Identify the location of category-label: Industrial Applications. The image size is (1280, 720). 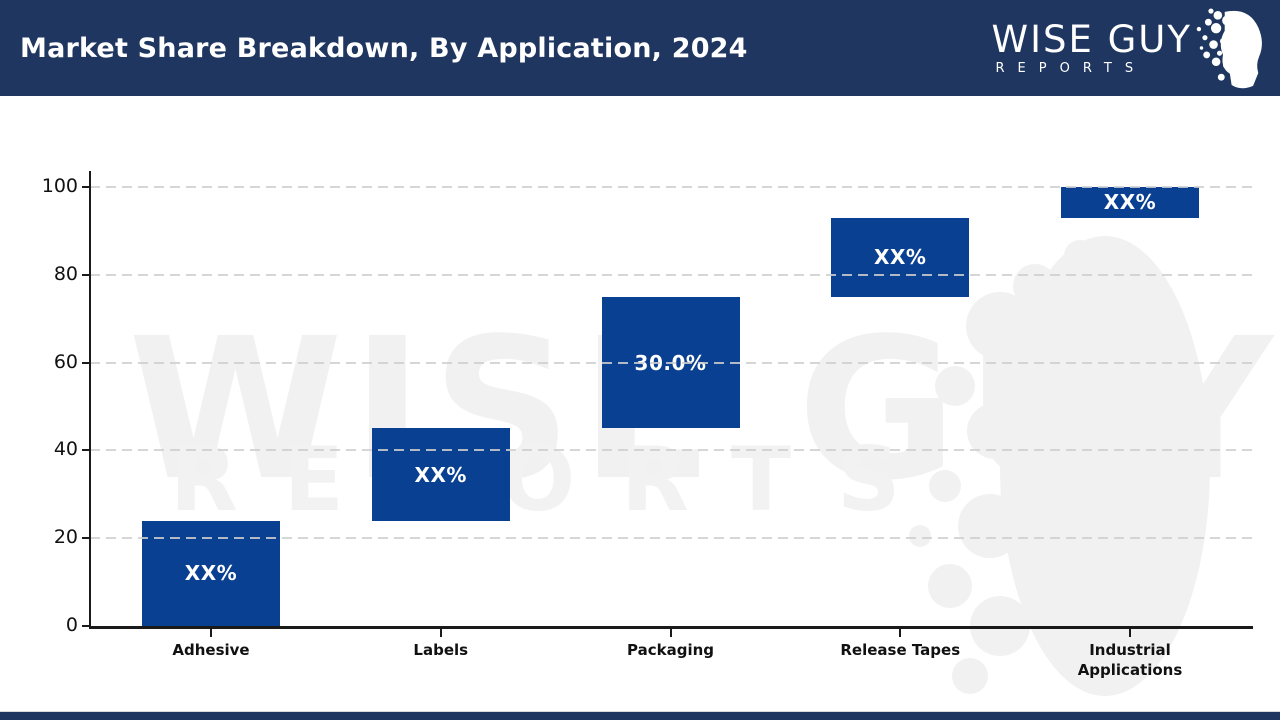
(1130, 660).